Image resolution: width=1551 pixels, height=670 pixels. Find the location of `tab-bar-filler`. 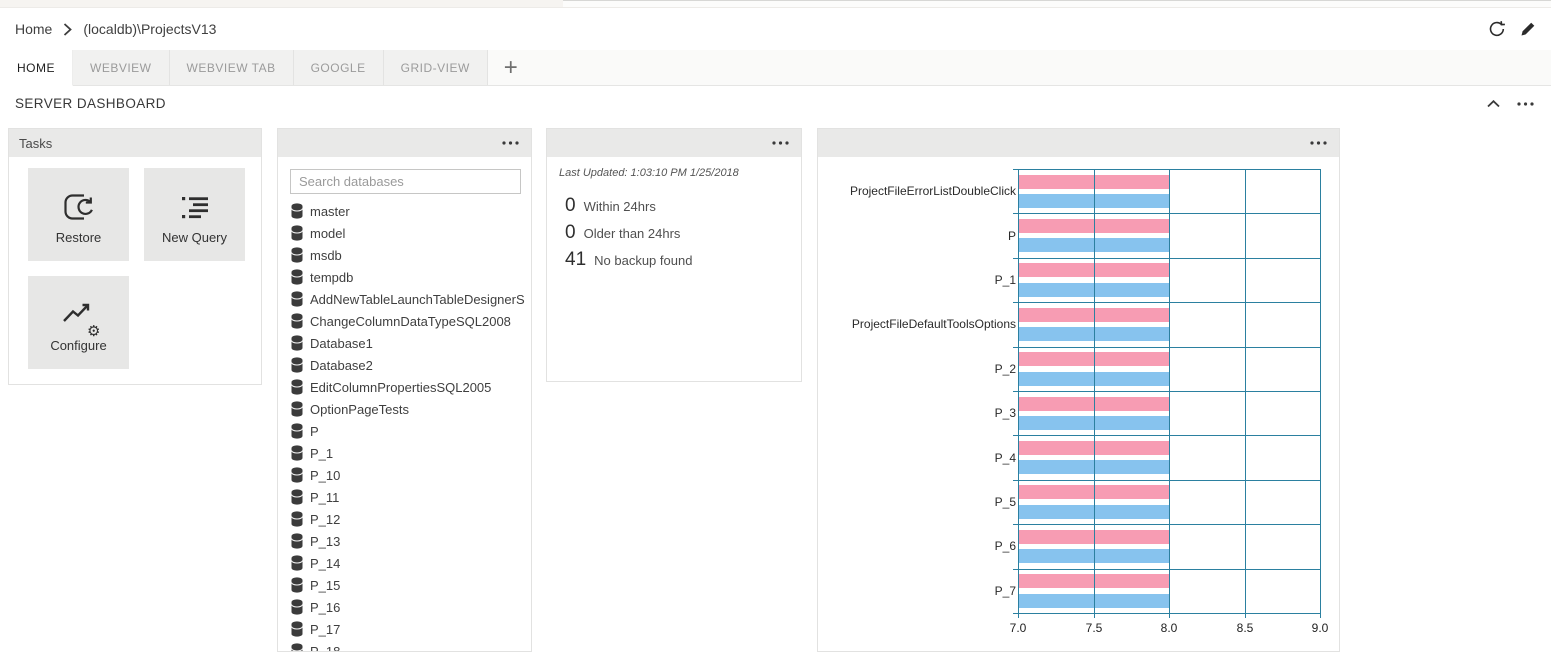

tab-bar-filler is located at coordinates (1042, 67).